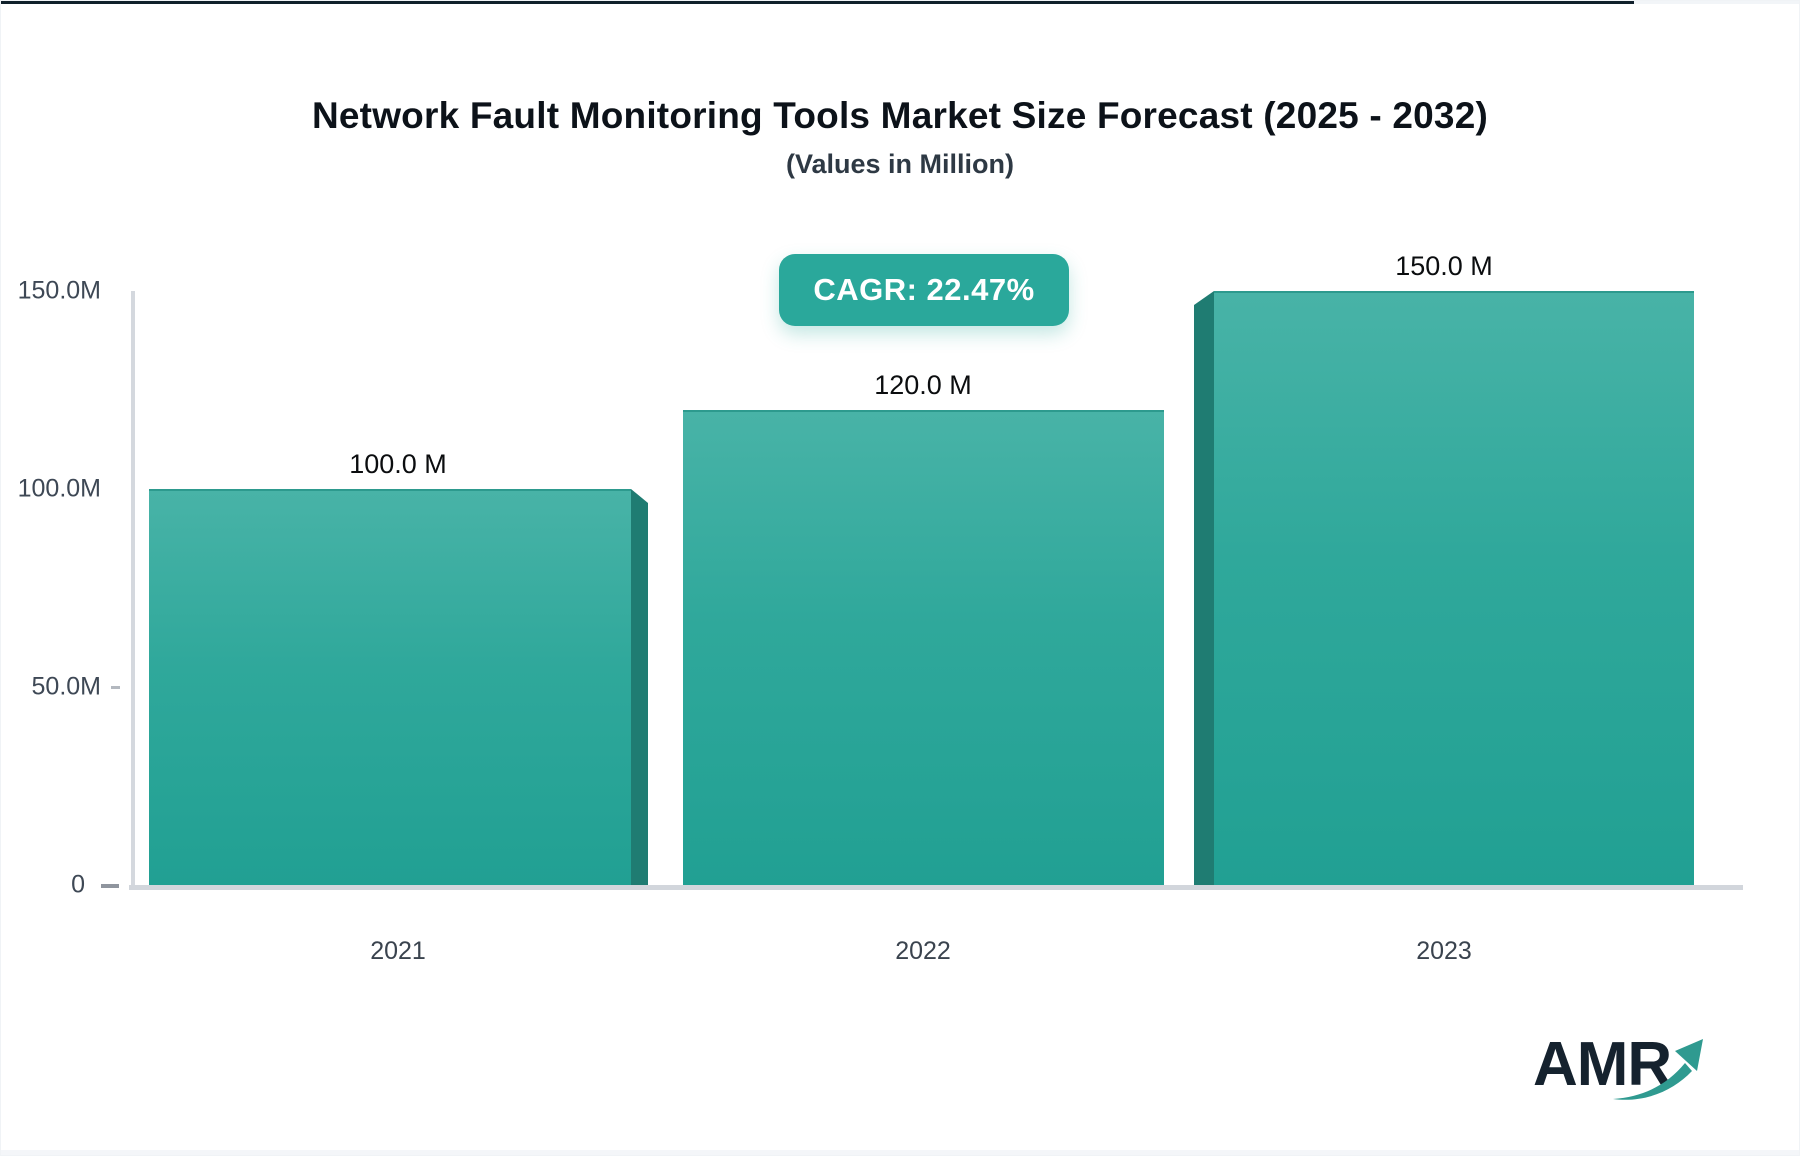 The image size is (1800, 1156). What do you see at coordinates (1602, 1064) in the screenshot?
I see `amr-logo-text: AMR` at bounding box center [1602, 1064].